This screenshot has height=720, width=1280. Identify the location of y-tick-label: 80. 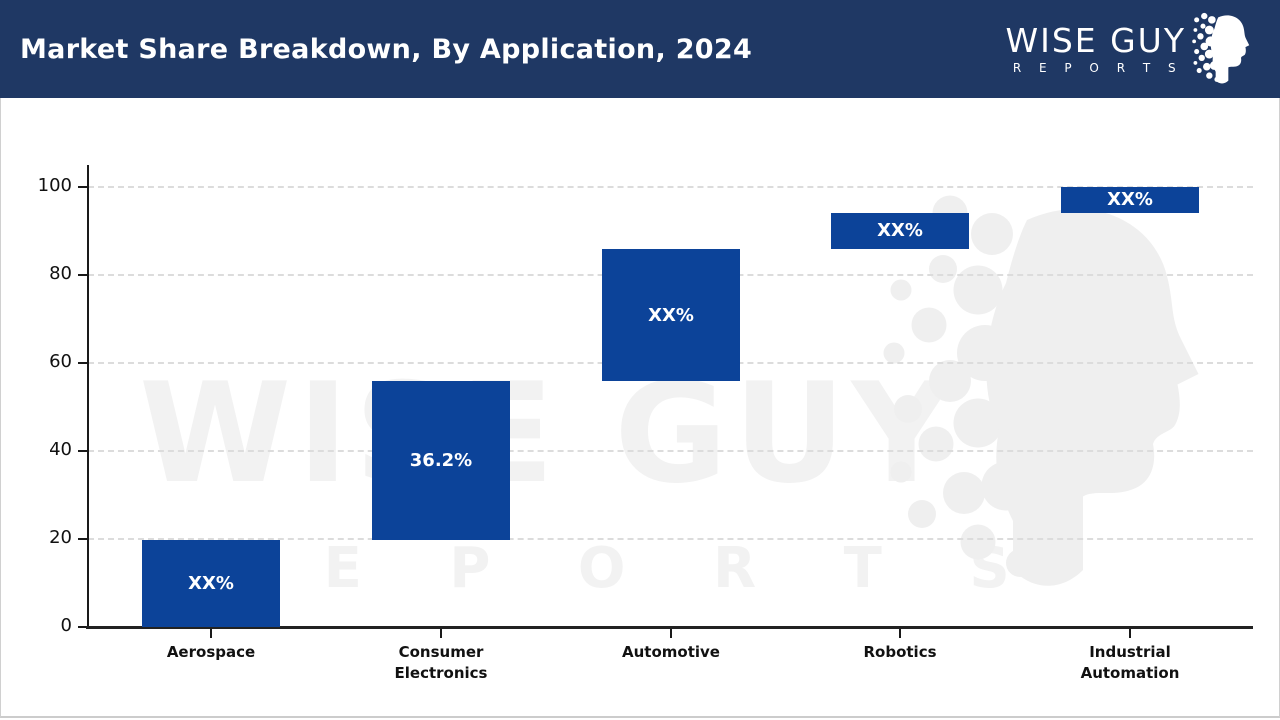
(60, 273).